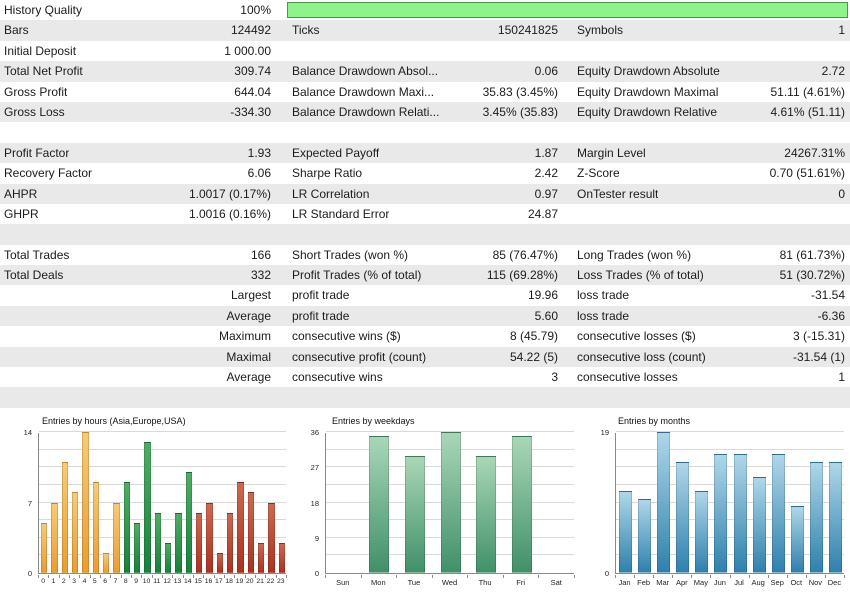 The width and height of the screenshot is (850, 600). Describe the element at coordinates (16, 30) in the screenshot. I see `stat-label: Bars` at that location.